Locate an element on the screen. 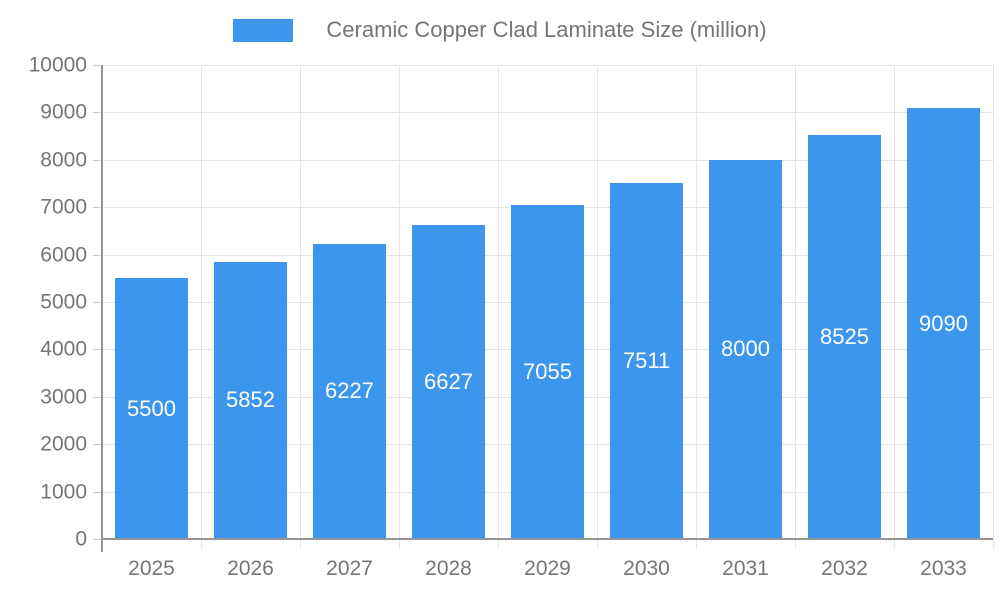 This screenshot has height=600, width=1000. y-axis-line is located at coordinates (102, 308).